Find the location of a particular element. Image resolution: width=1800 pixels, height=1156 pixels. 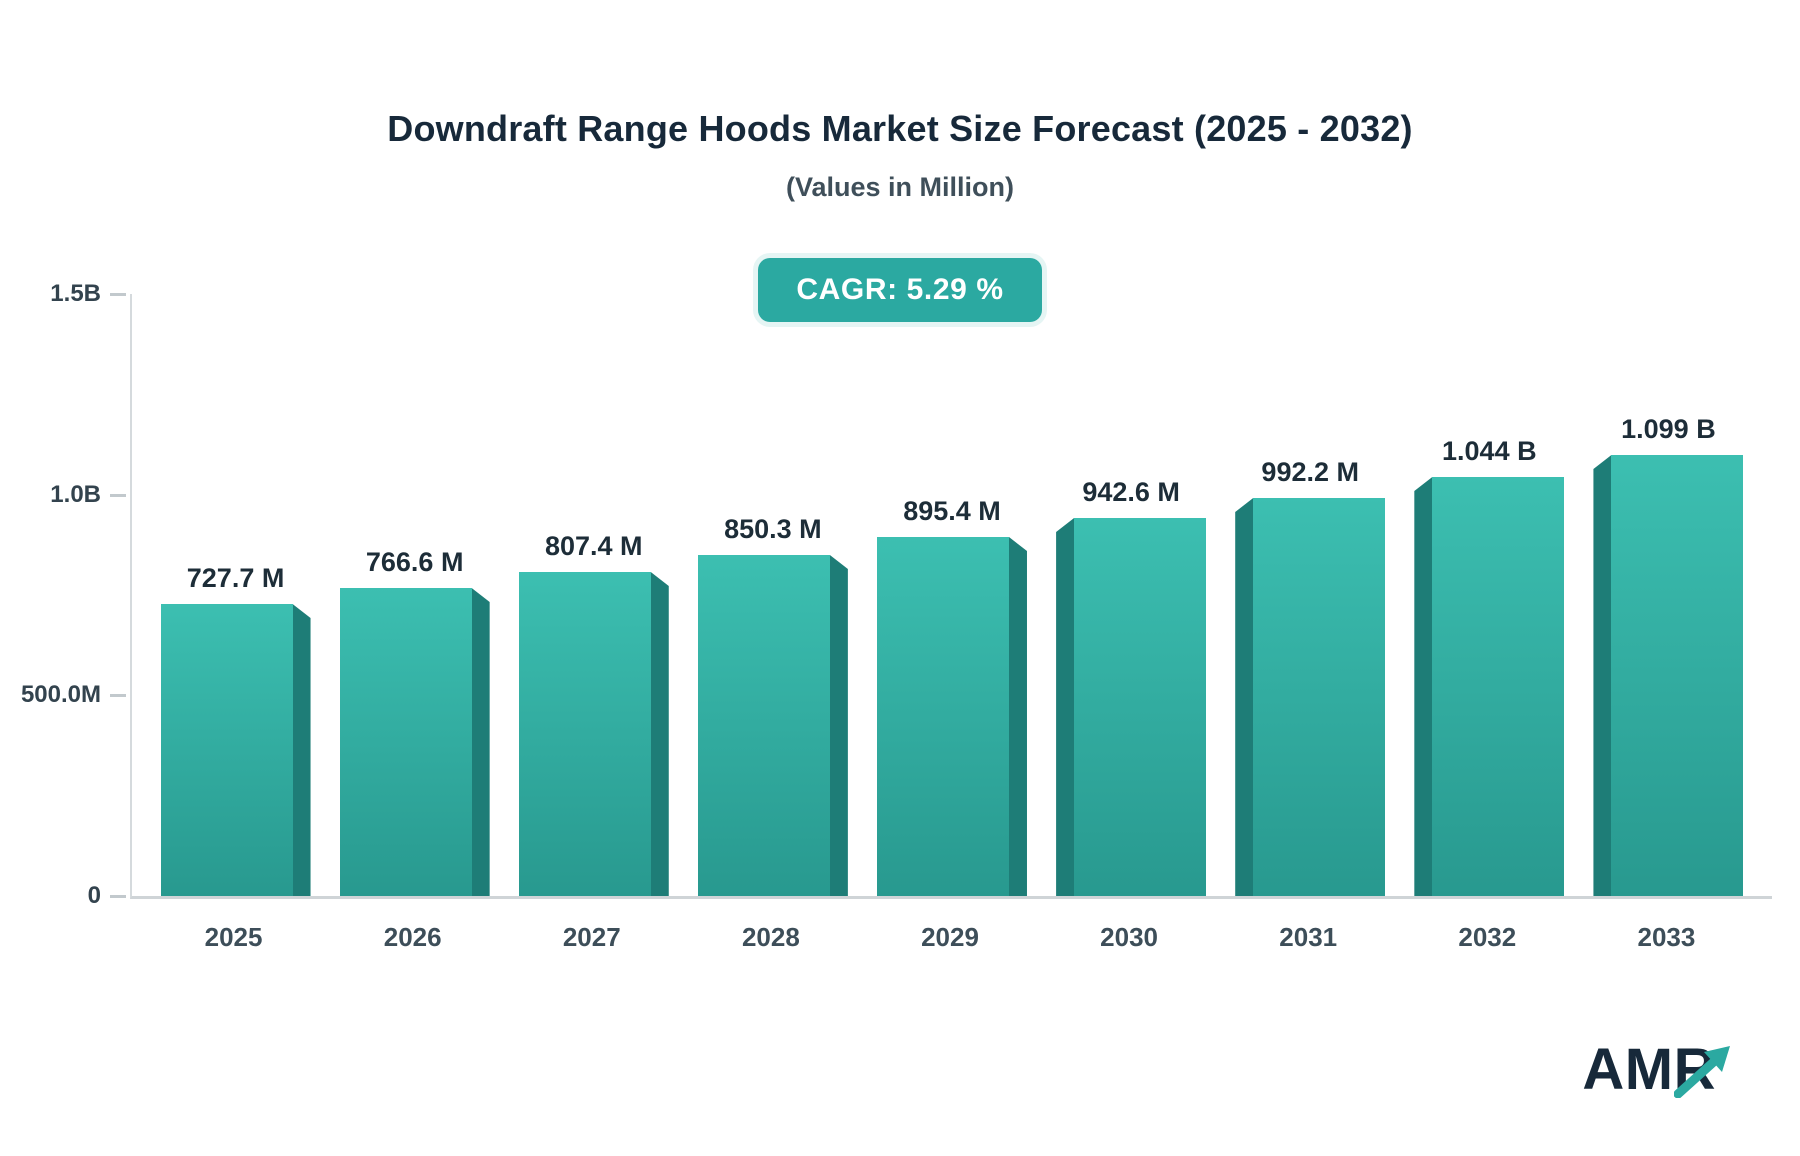

bar-value-label: 992.2 M is located at coordinates (1310, 472).